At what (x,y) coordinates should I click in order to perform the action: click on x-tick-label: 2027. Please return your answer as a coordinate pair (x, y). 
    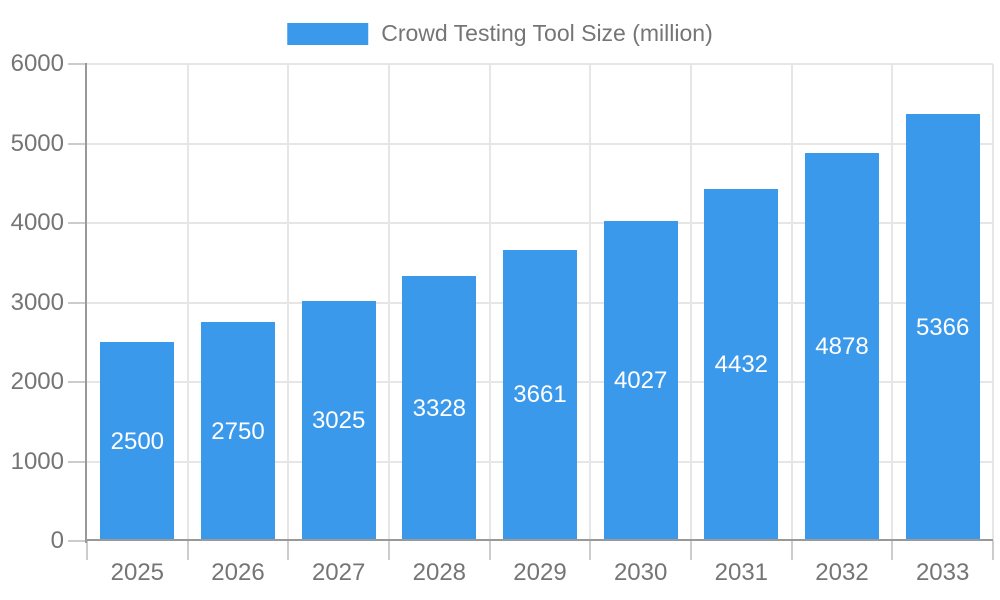
    Looking at the image, I should click on (338, 572).